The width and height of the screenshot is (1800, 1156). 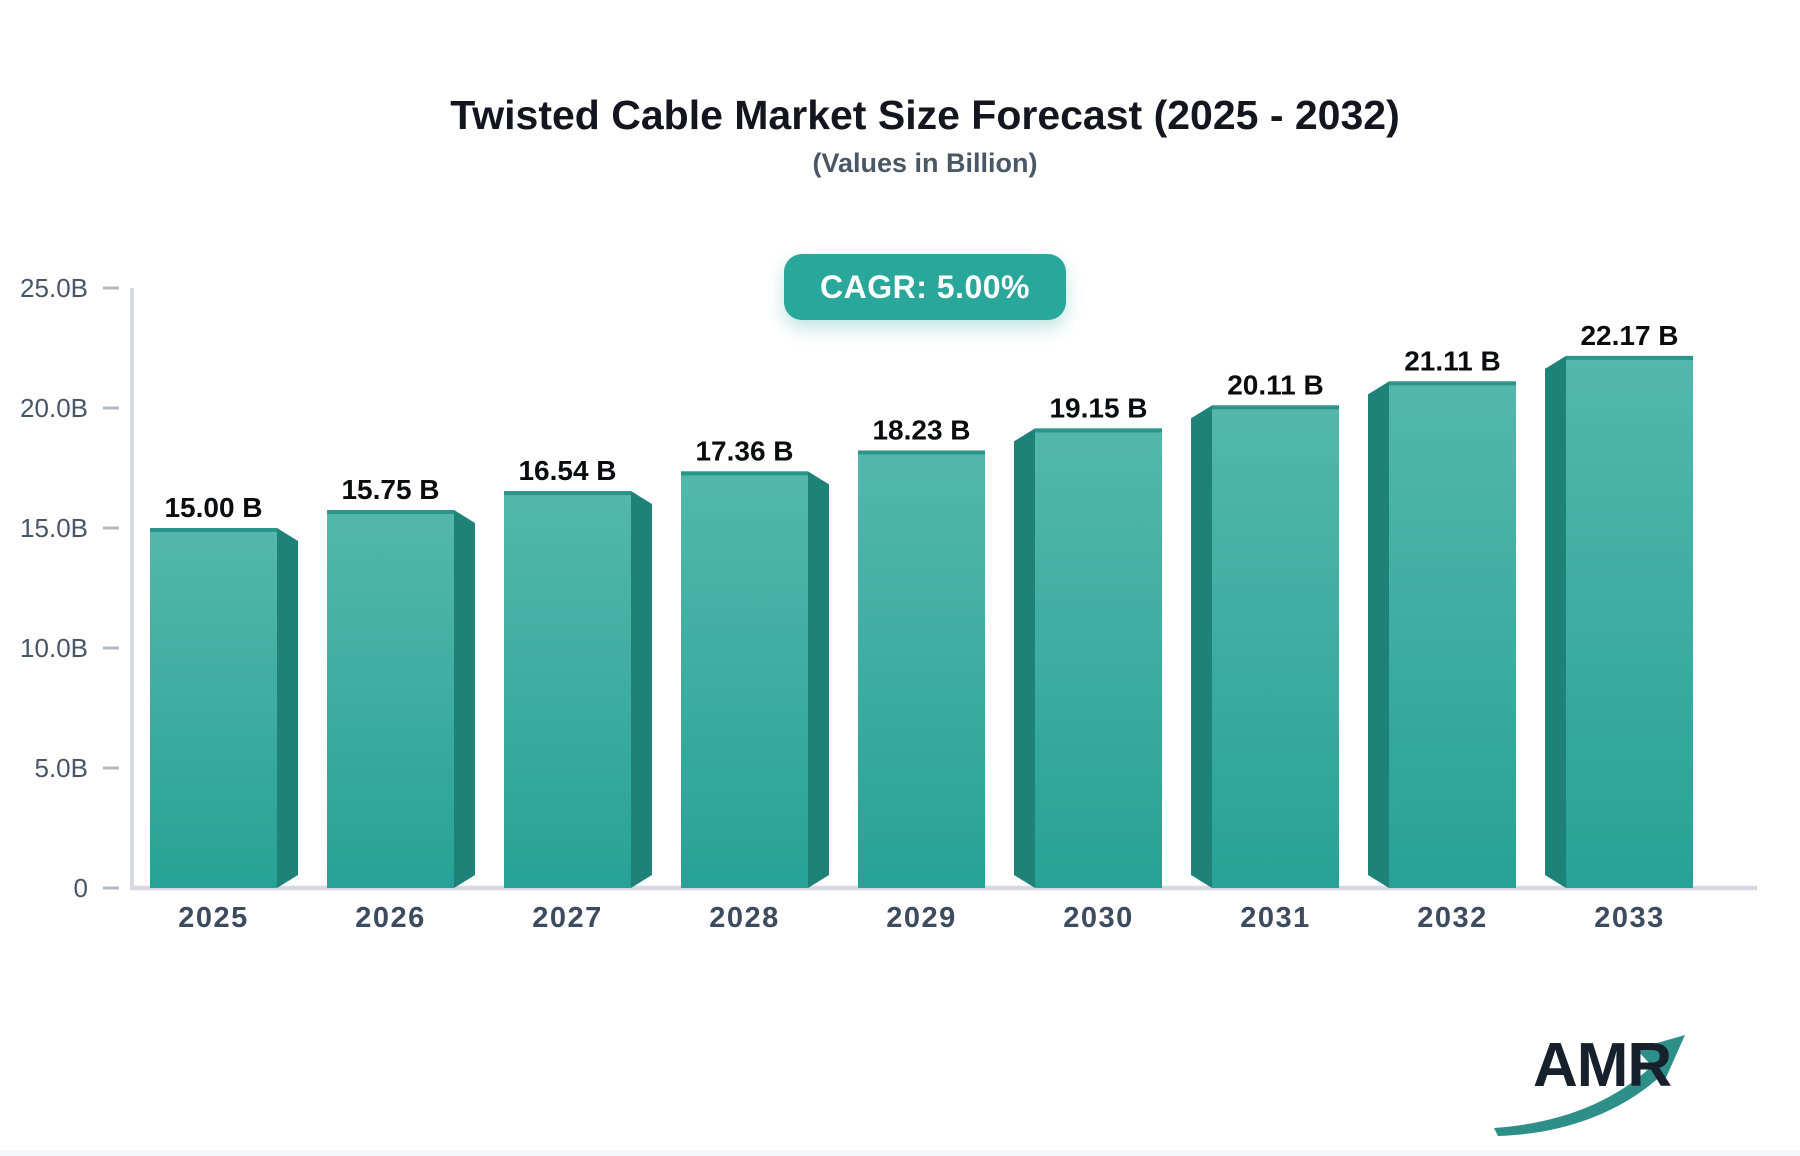 What do you see at coordinates (925, 287) in the screenshot?
I see `cagr-badge: CAGR: 5.00%` at bounding box center [925, 287].